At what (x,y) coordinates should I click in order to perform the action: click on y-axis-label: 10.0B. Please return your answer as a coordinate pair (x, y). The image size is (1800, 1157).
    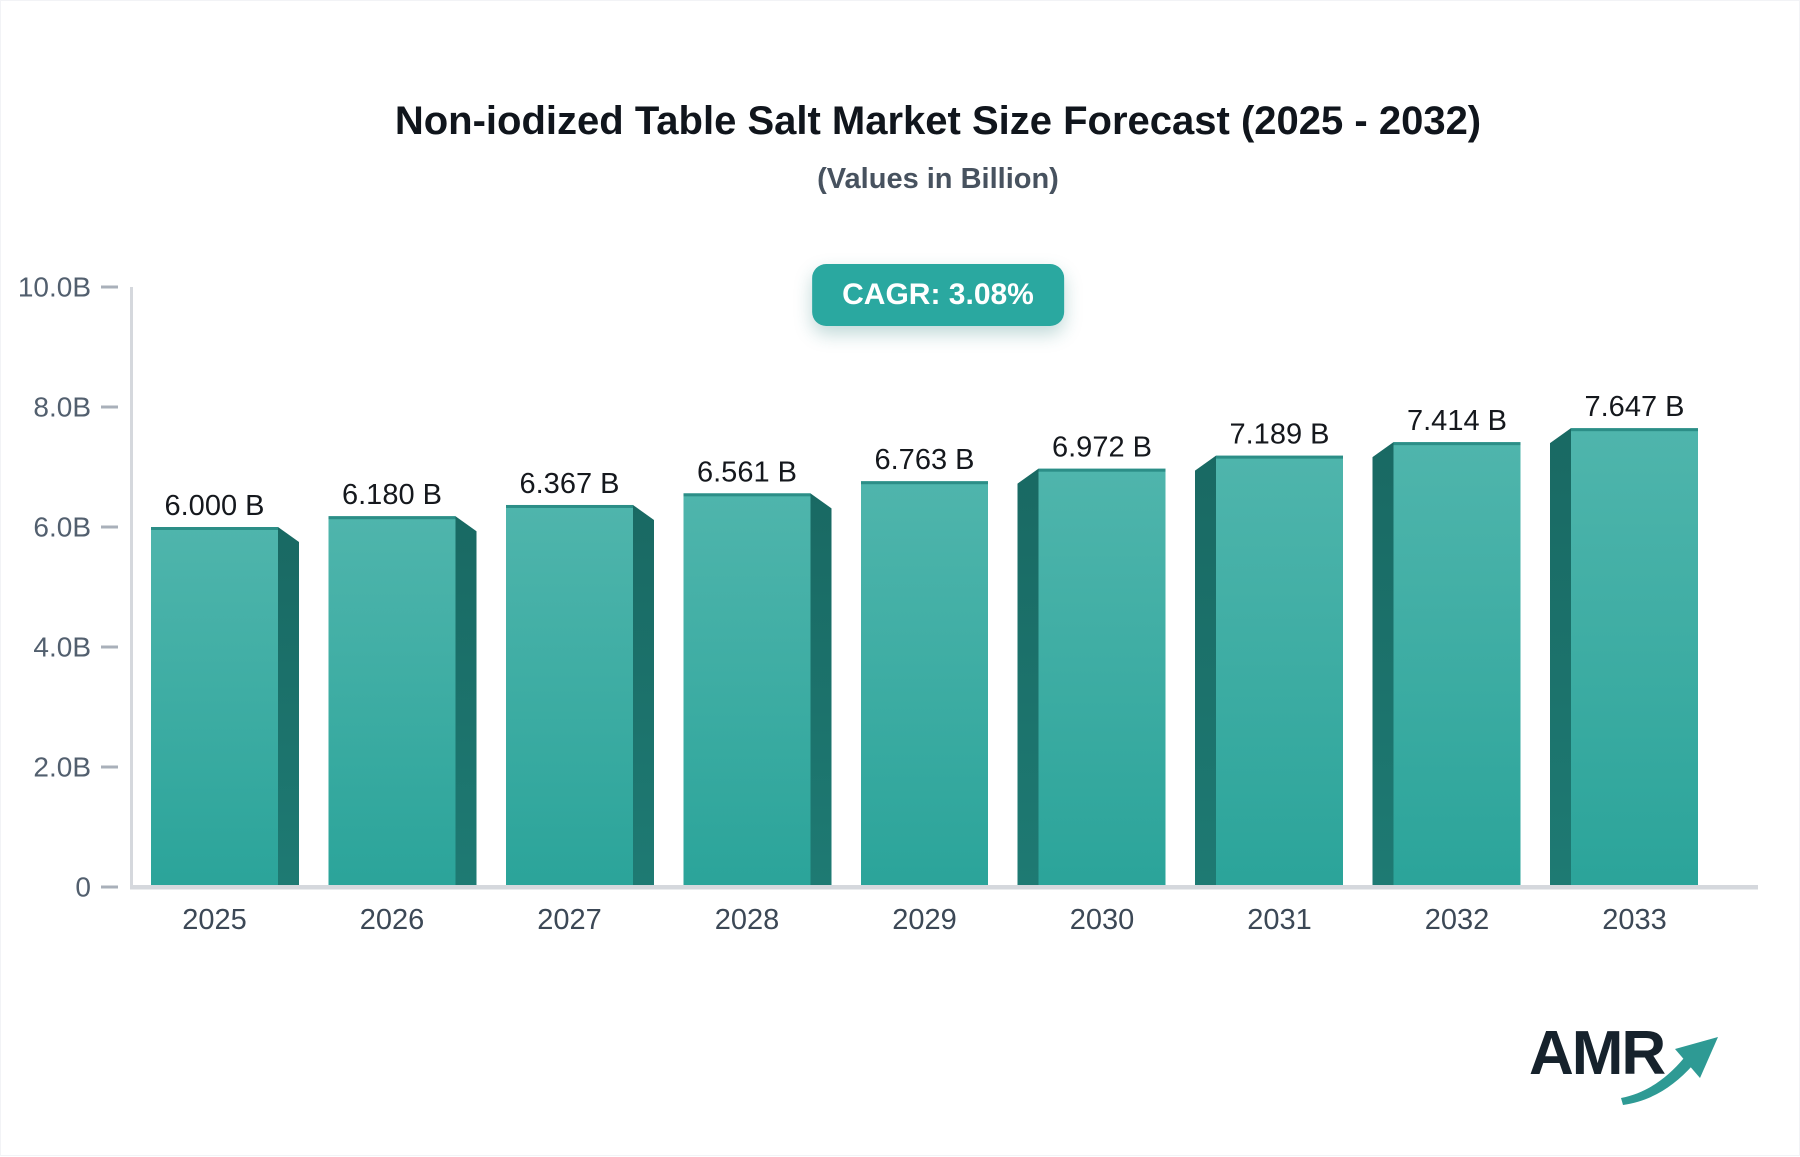
    Looking at the image, I should click on (54, 287).